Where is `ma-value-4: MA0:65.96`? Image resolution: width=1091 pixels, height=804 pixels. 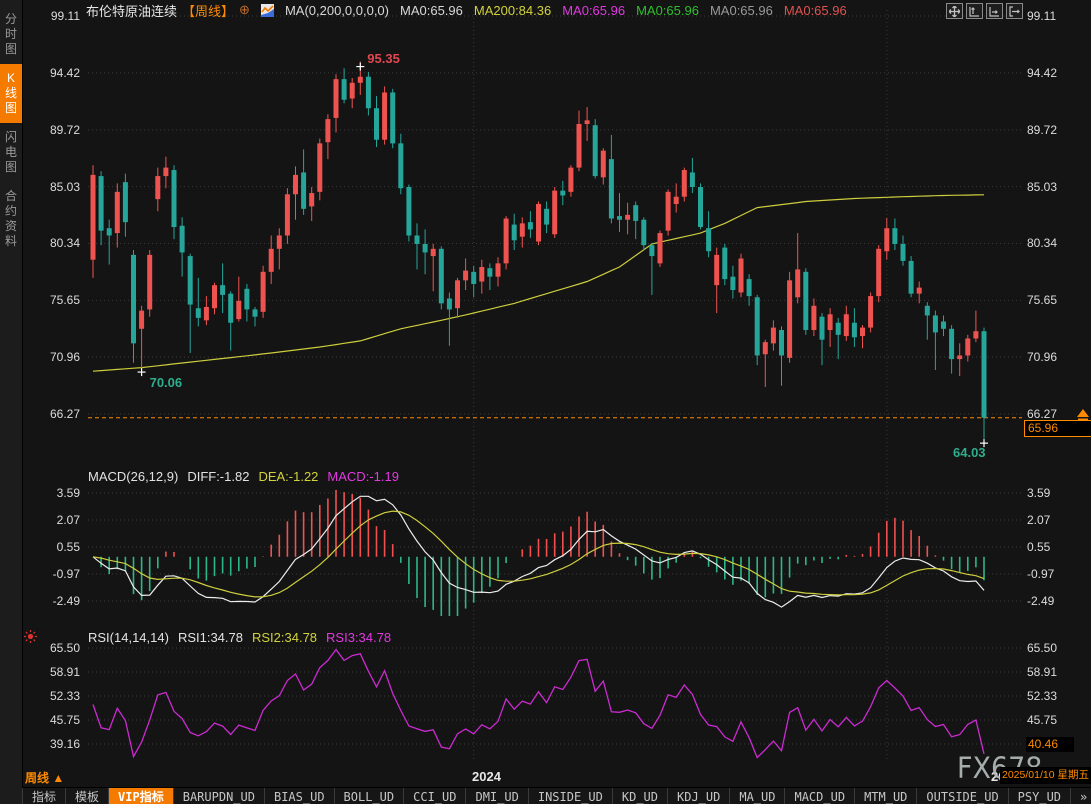
ma-value-4: MA0:65.96 is located at coordinates (741, 10).